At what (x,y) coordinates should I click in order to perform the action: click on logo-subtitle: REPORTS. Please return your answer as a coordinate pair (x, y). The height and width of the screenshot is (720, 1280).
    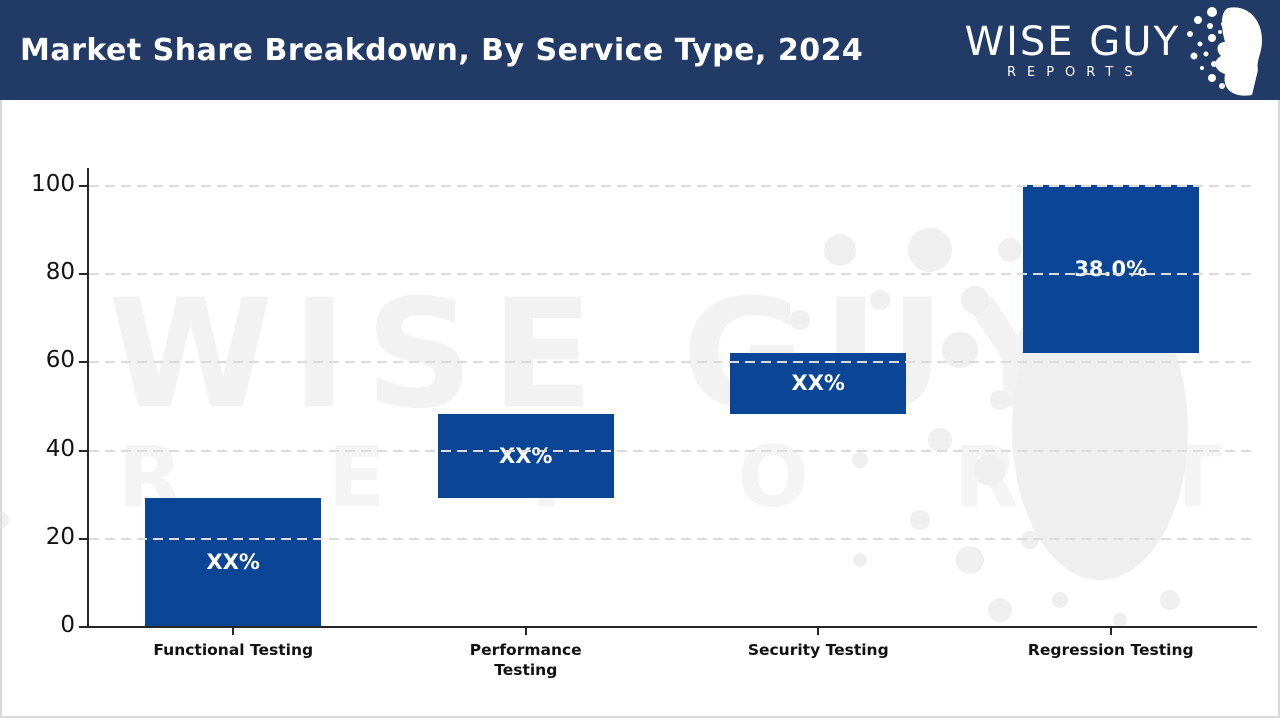
    Looking at the image, I should click on (1075, 72).